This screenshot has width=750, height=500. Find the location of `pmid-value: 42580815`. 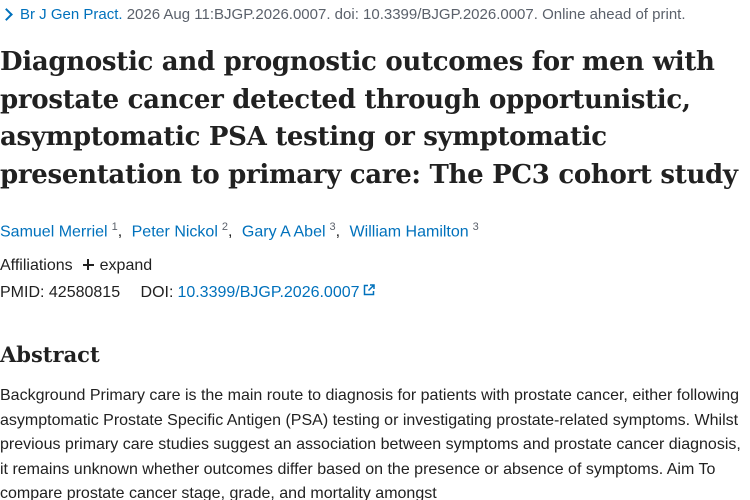

pmid-value: 42580815 is located at coordinates (84, 293).